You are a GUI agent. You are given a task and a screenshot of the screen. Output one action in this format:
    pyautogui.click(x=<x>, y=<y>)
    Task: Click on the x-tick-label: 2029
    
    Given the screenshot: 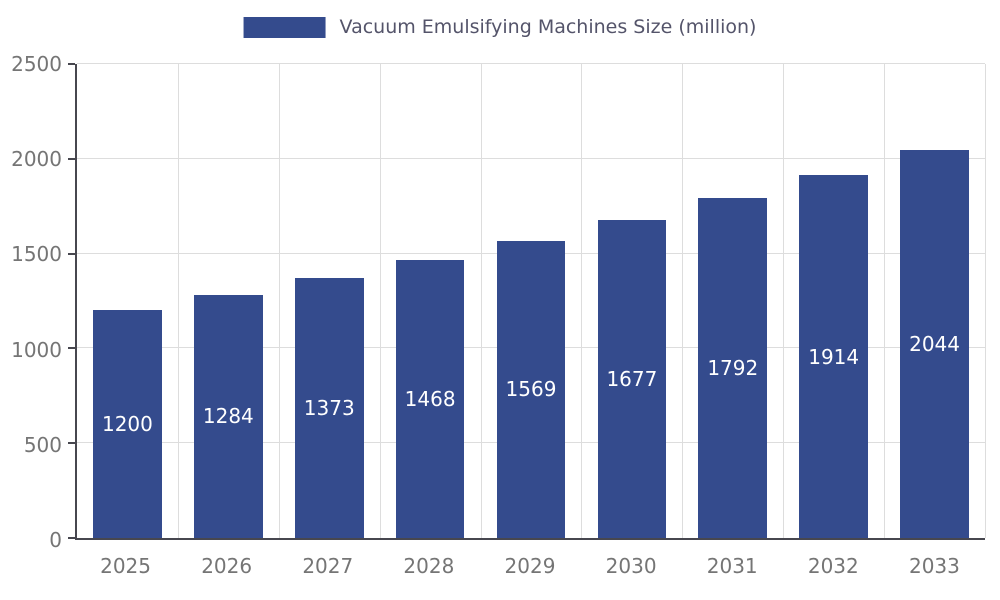 What is the action you would take?
    pyautogui.click(x=530, y=566)
    